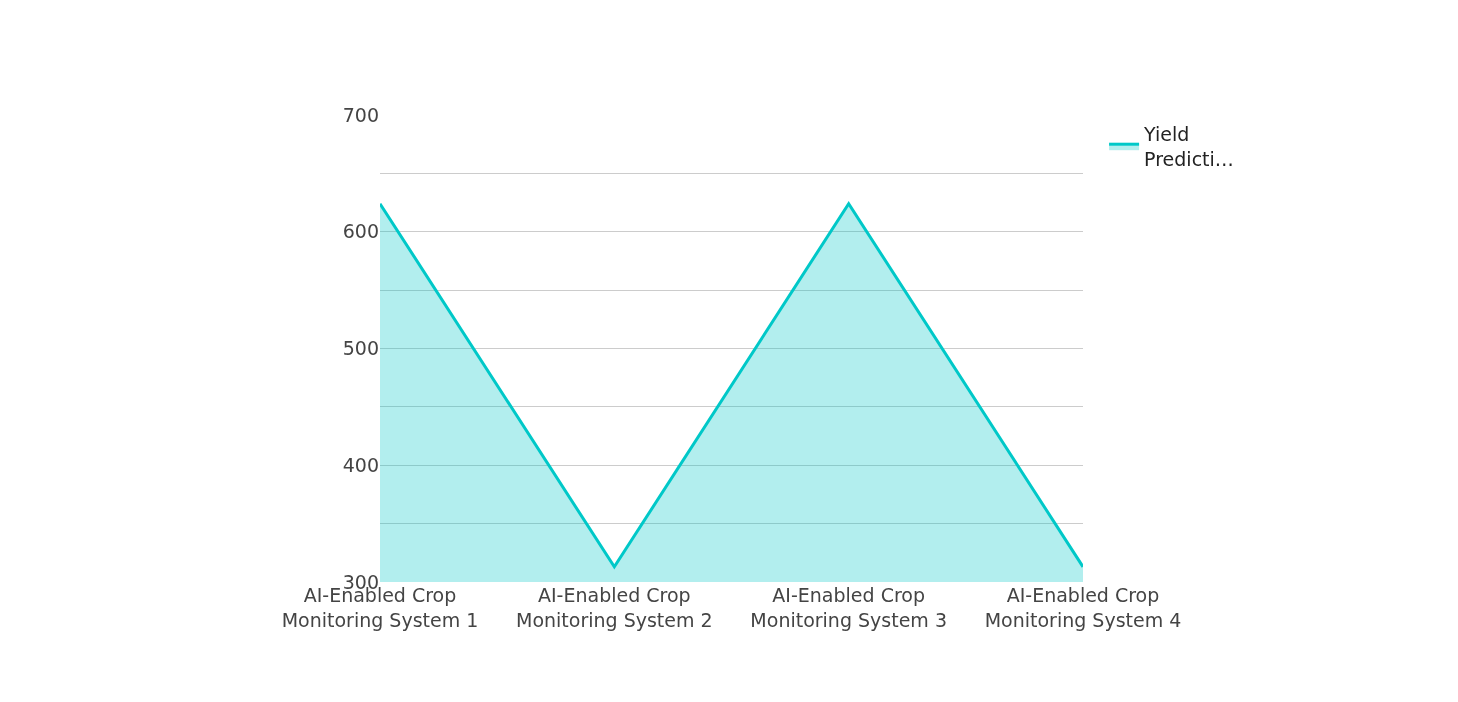 This screenshot has width=1458, height=702. Describe the element at coordinates (360, 348) in the screenshot. I see `y-tick-label: 500` at that location.